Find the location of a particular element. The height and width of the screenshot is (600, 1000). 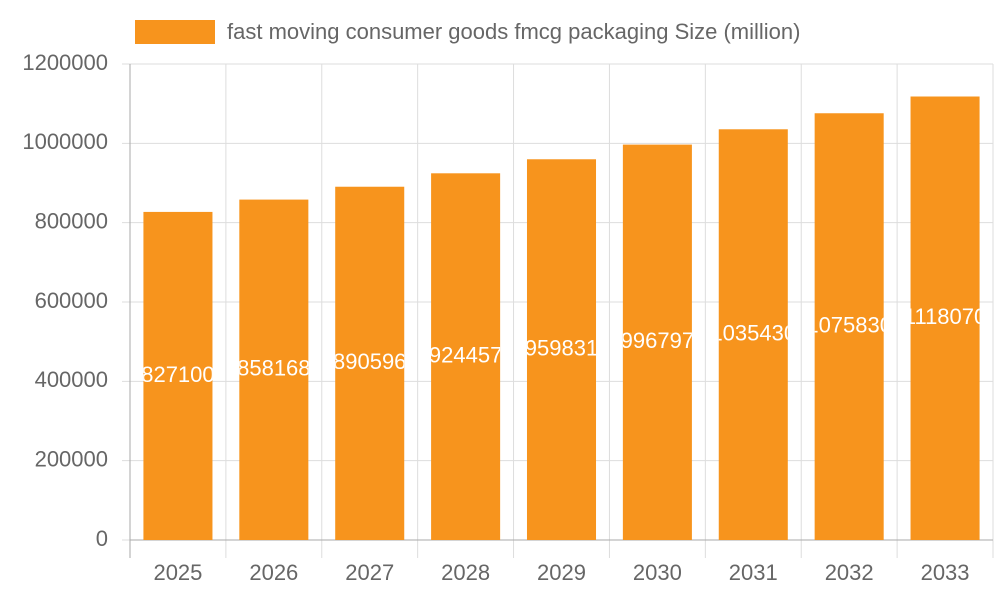

data-label: 959831 is located at coordinates (561, 347).